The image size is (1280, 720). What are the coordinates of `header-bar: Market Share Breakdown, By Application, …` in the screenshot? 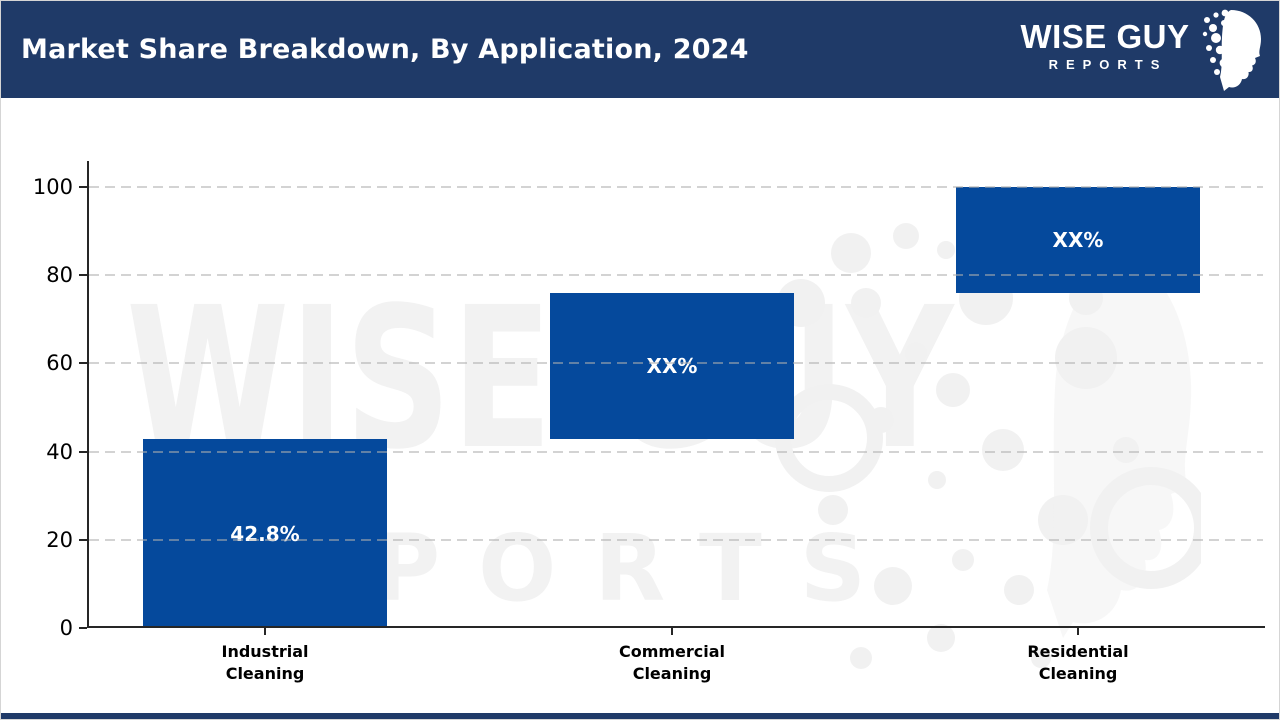 It's located at (640, 49).